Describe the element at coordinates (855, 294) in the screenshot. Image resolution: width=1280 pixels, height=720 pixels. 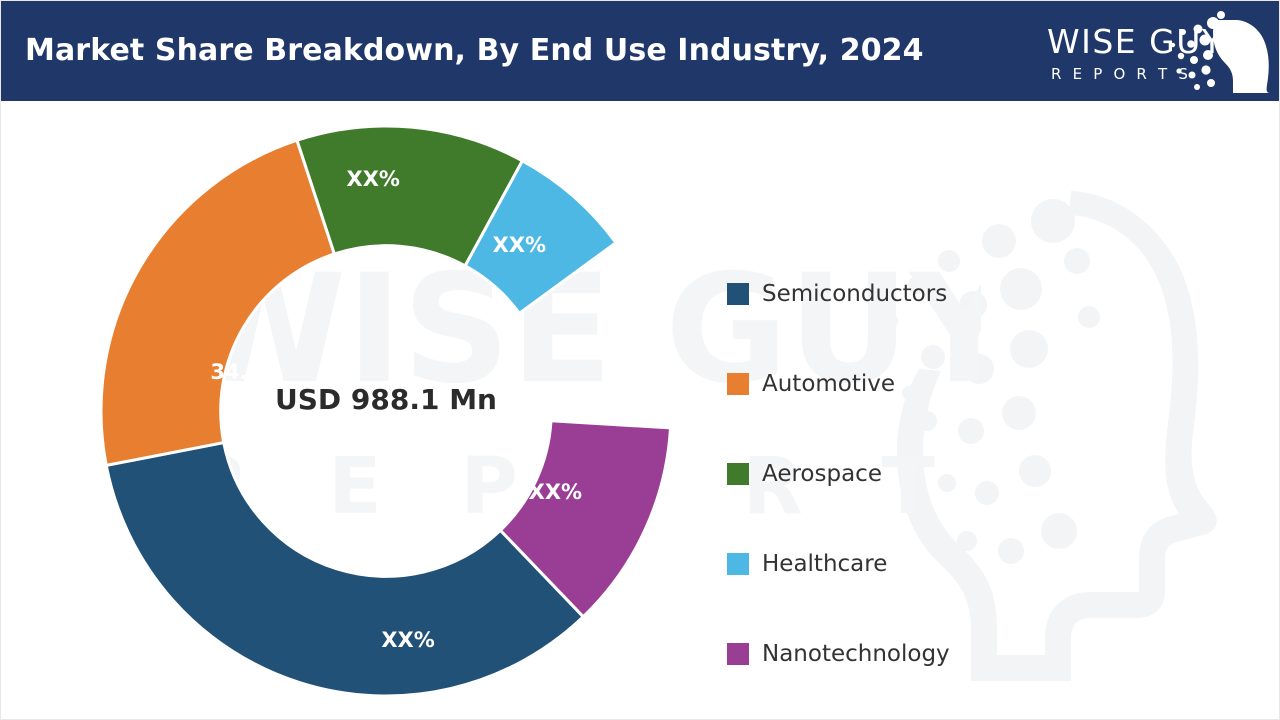
I see `legend-item-label: Semiconductors` at that location.